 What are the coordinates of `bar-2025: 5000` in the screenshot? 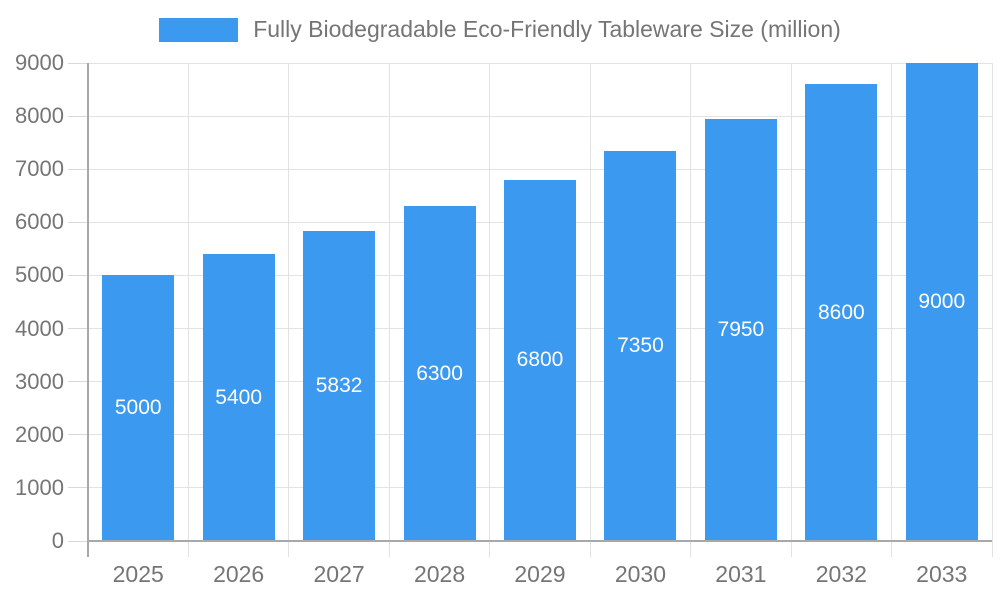 It's located at (138, 408).